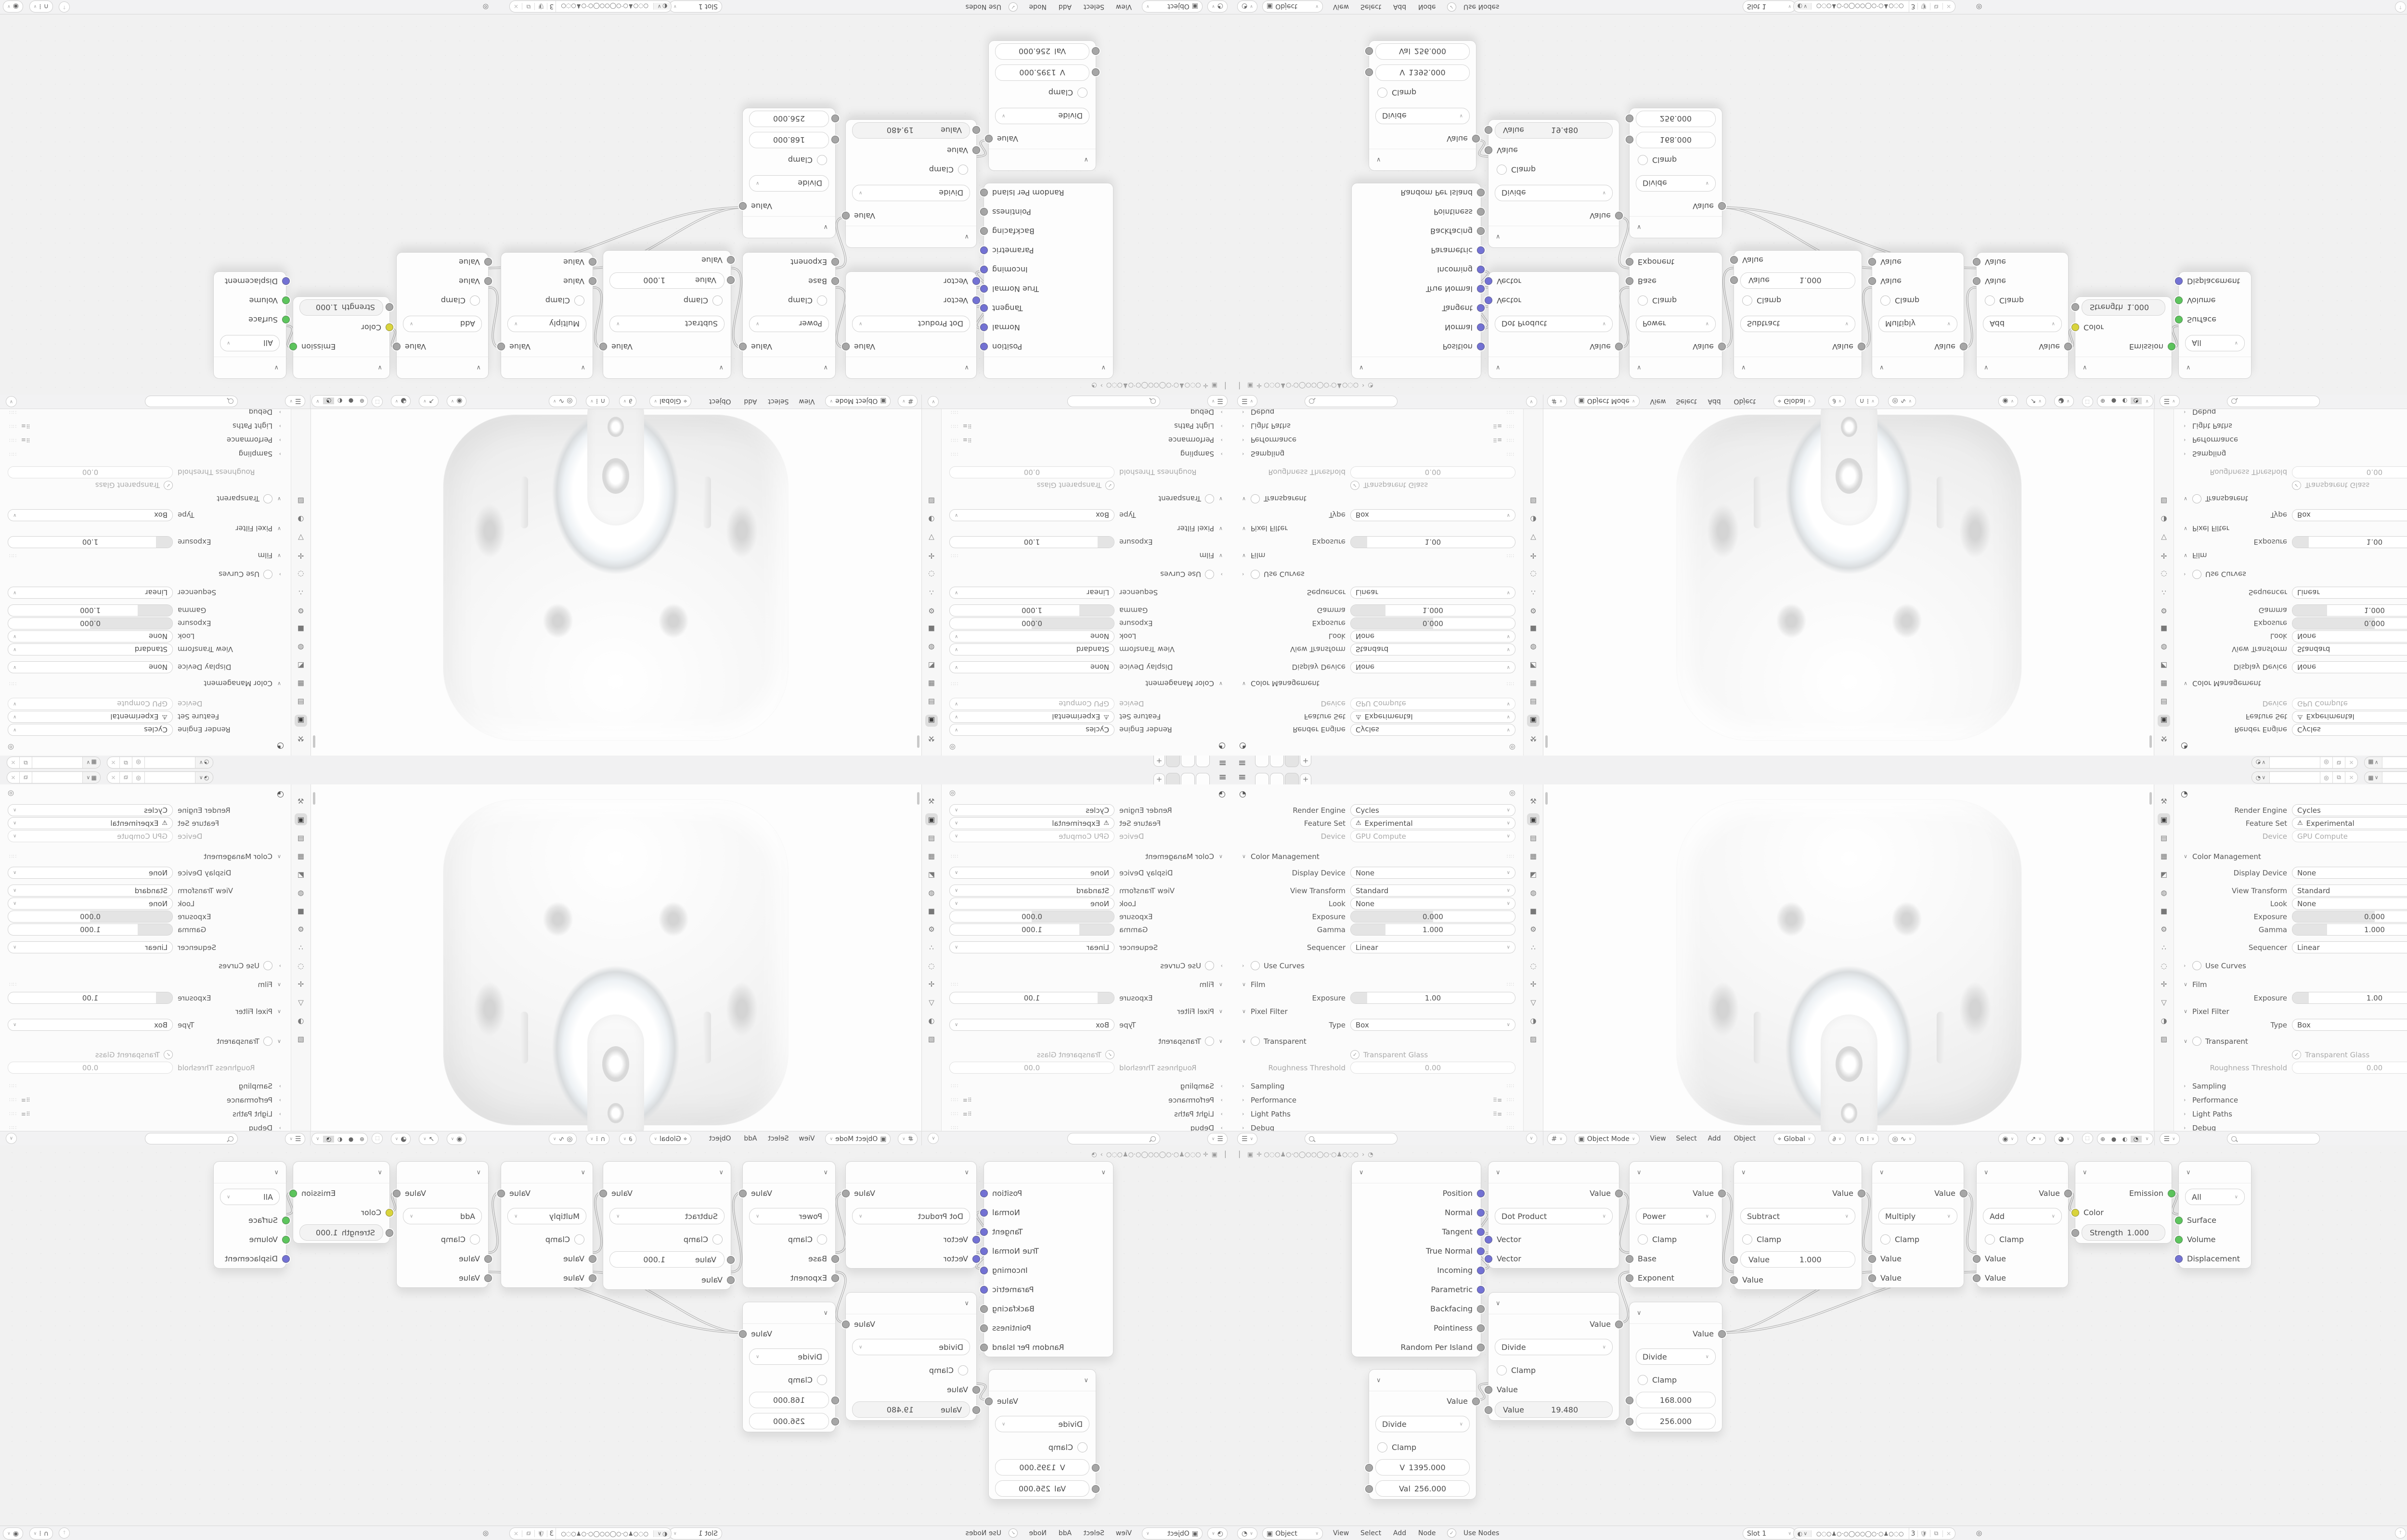  I want to click on operation-select: Divide ∨, so click(1676, 183).